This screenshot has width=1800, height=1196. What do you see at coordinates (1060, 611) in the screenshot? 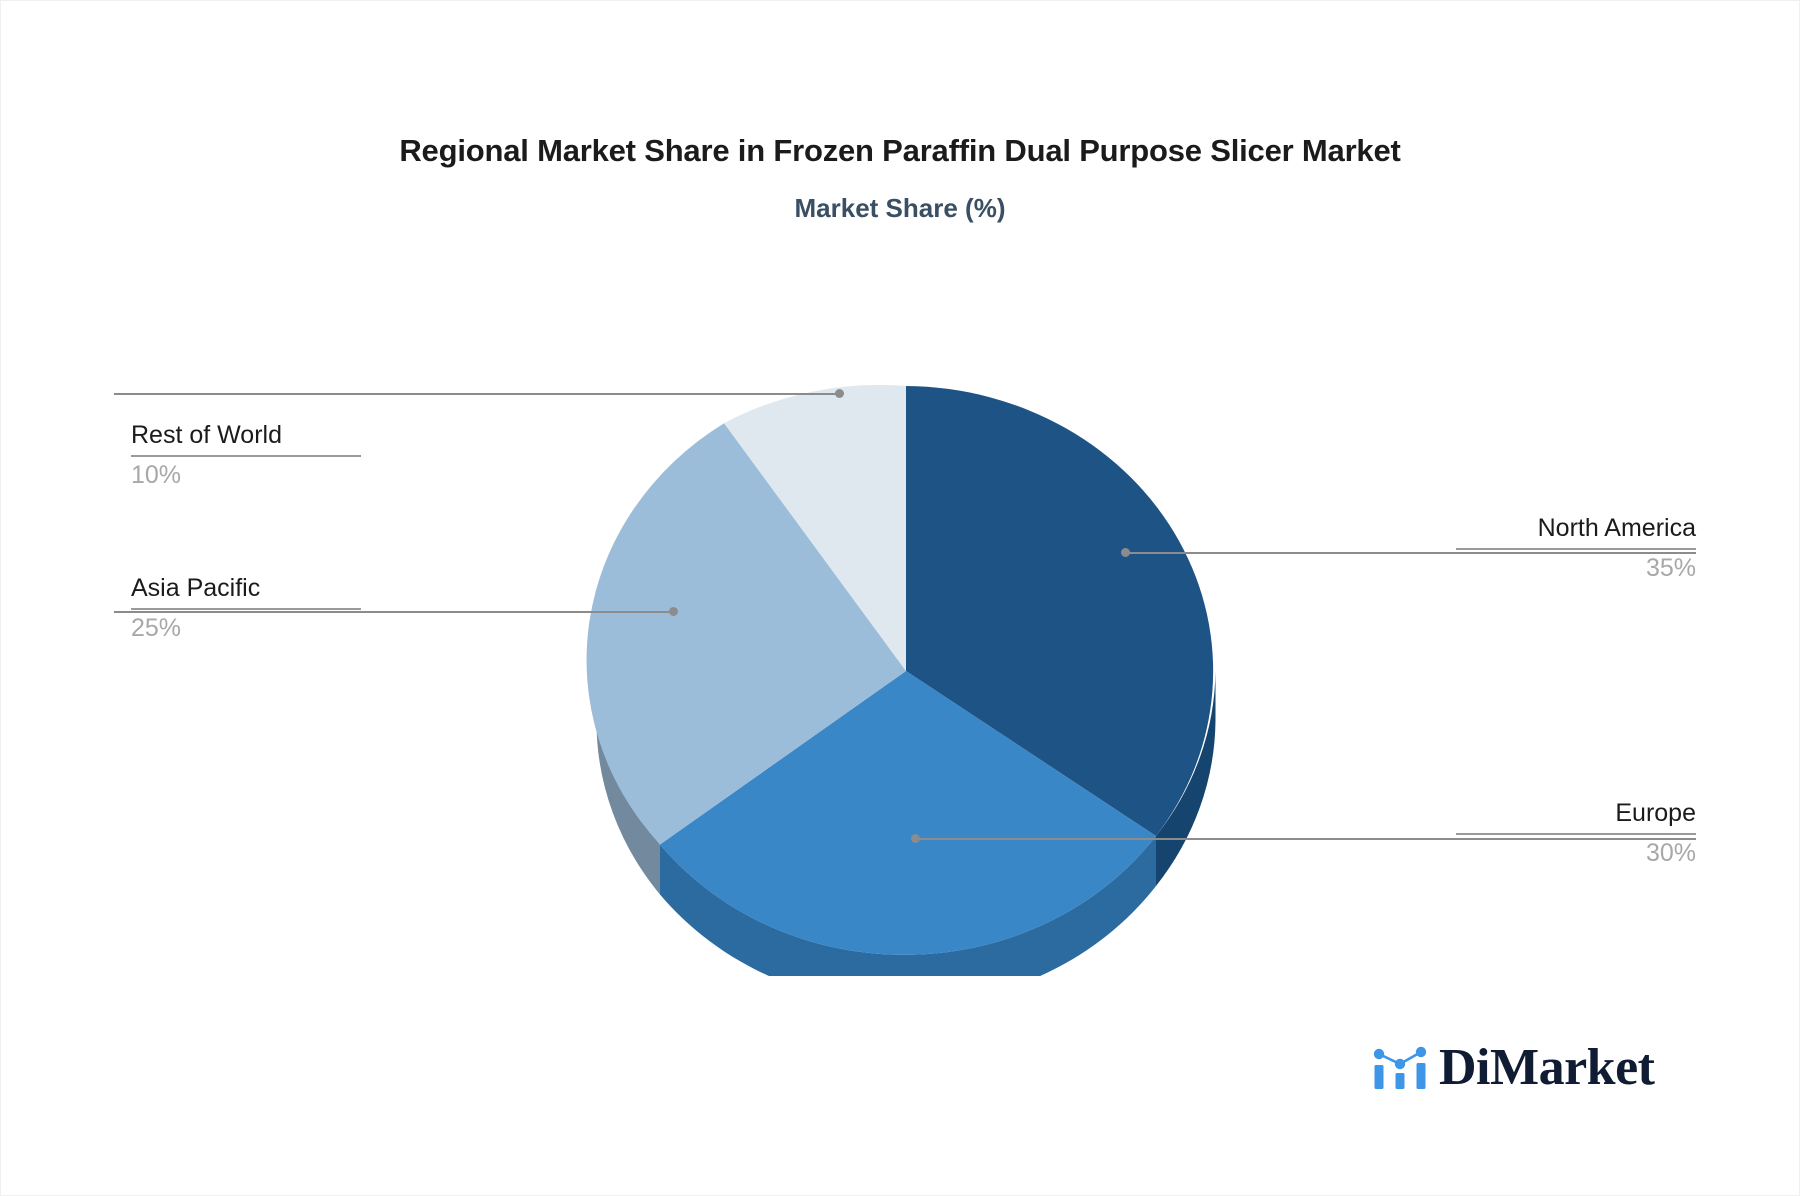
I see `pie-slice-north-america` at bounding box center [1060, 611].